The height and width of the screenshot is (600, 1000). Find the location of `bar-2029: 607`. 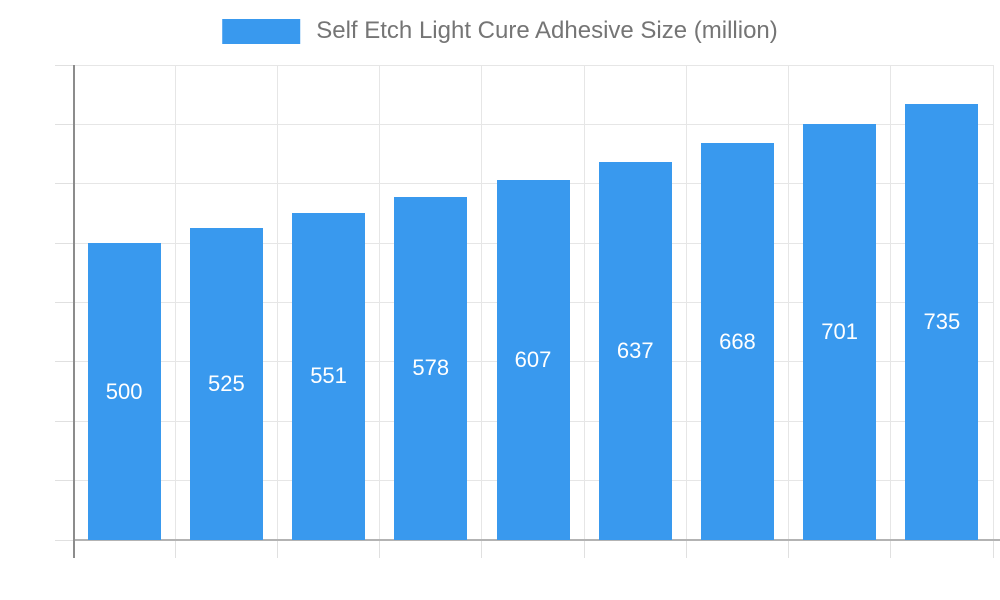

bar-2029: 607 is located at coordinates (533, 359).